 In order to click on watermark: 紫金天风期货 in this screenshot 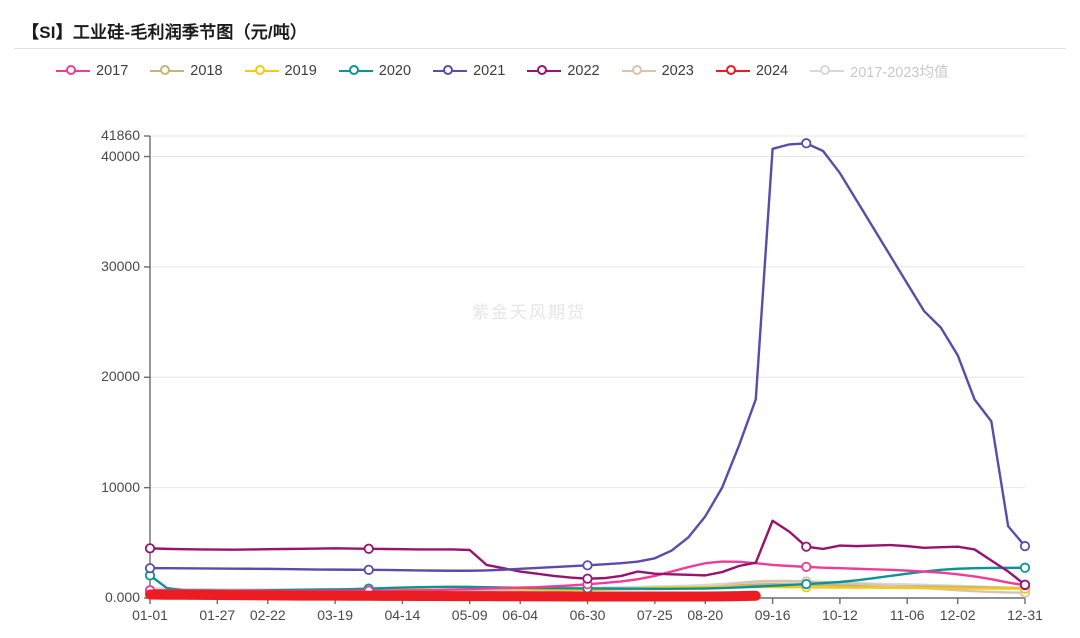, I will do `click(529, 312)`.